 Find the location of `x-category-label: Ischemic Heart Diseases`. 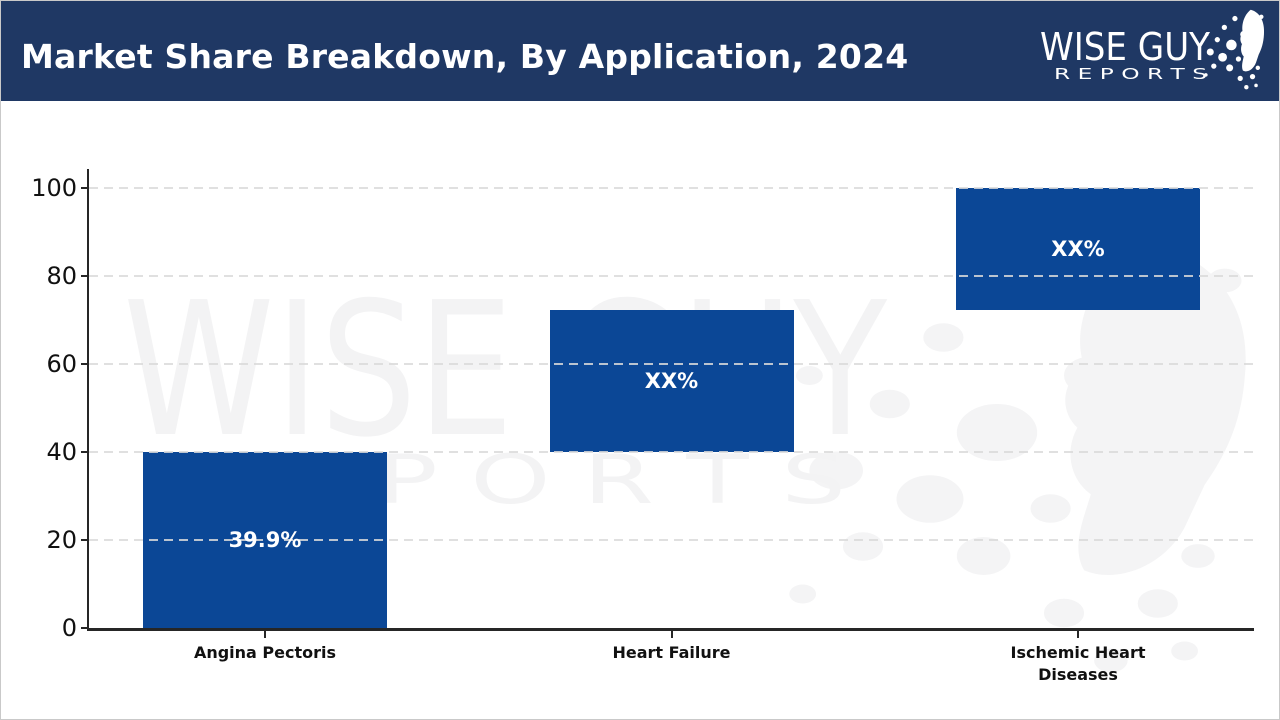

x-category-label: Ischemic Heart Diseases is located at coordinates (1078, 663).